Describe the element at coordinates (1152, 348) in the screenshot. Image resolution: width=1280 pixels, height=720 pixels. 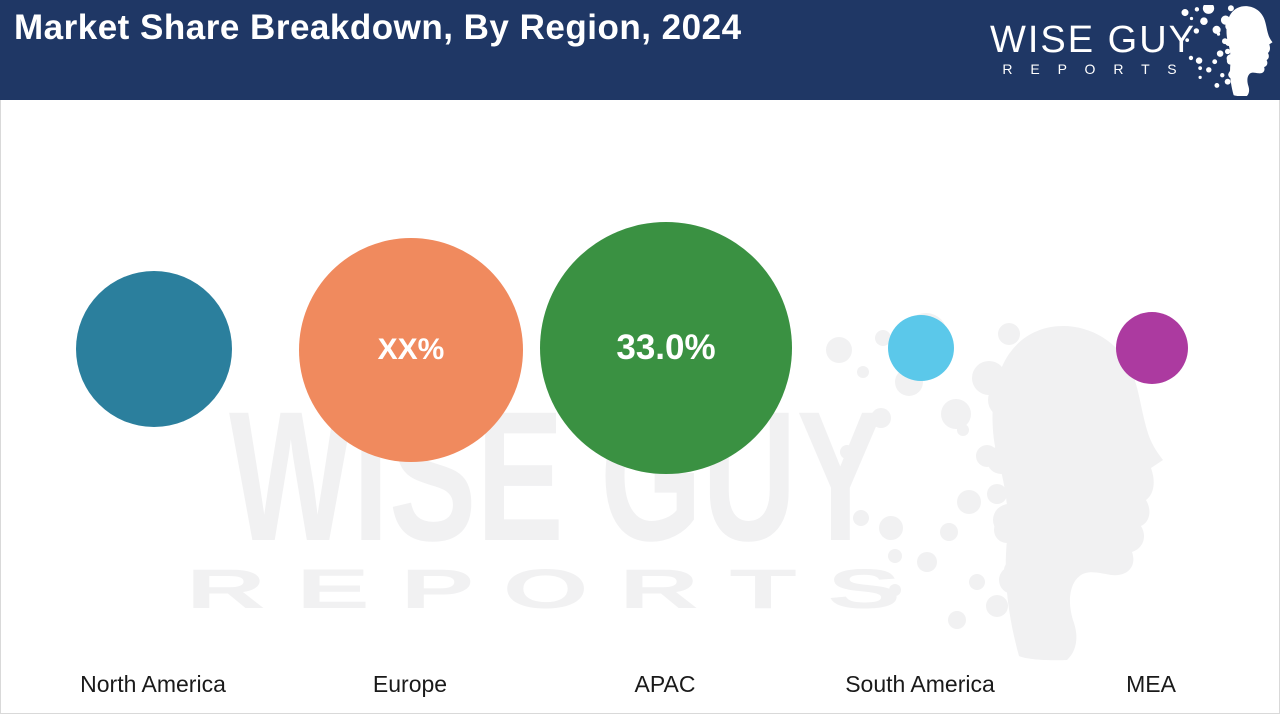
I see `bubble-mea` at that location.